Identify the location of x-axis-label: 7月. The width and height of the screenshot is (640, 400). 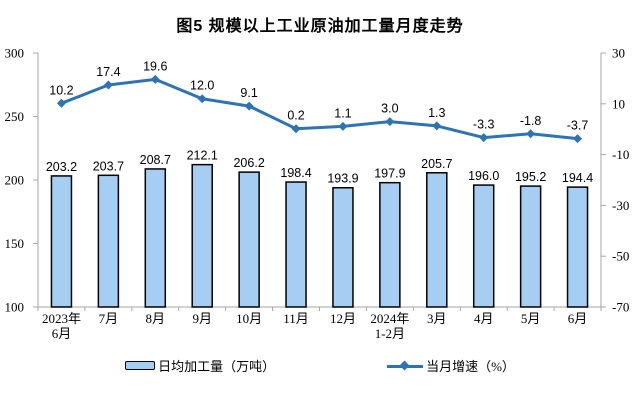
(109, 318).